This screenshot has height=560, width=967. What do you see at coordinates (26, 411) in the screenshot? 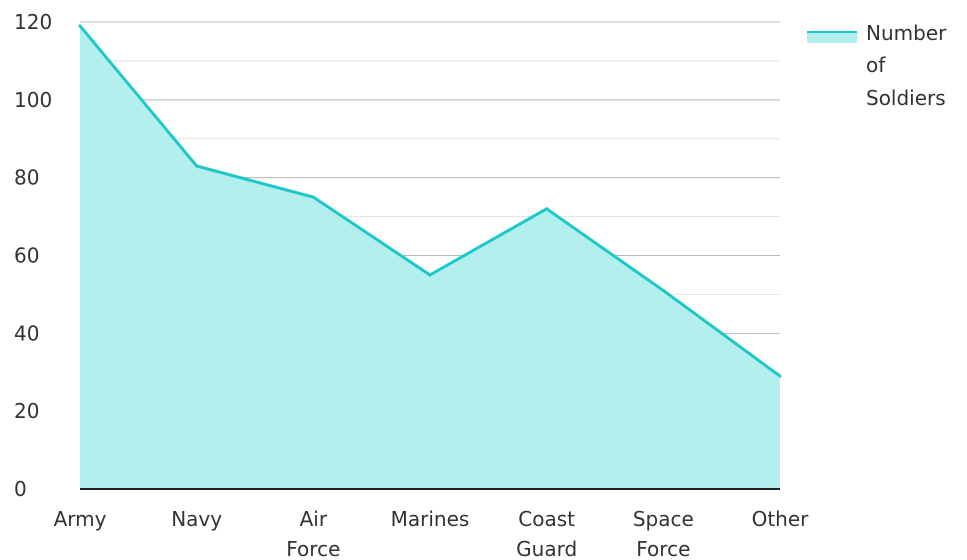
I see `y-tick-label: 20` at bounding box center [26, 411].